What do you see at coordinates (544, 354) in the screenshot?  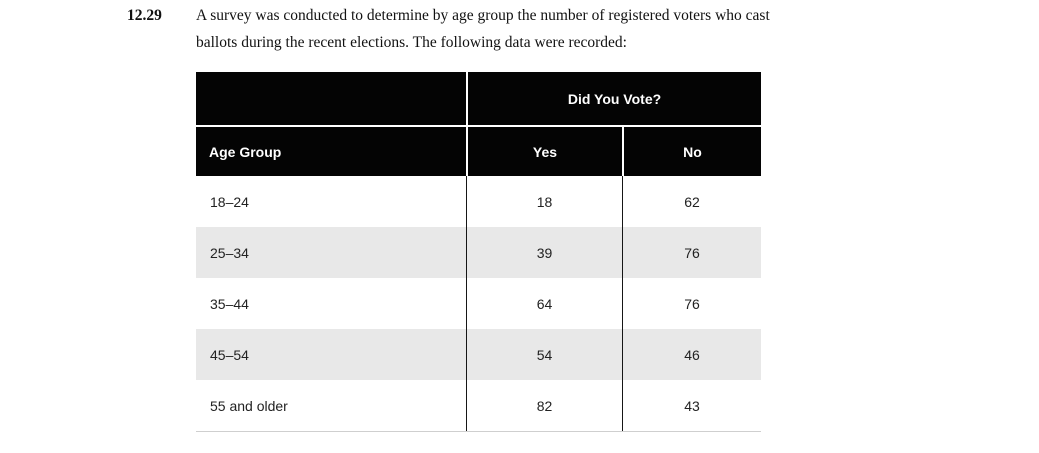 I see `yes-count-cell: 54` at bounding box center [544, 354].